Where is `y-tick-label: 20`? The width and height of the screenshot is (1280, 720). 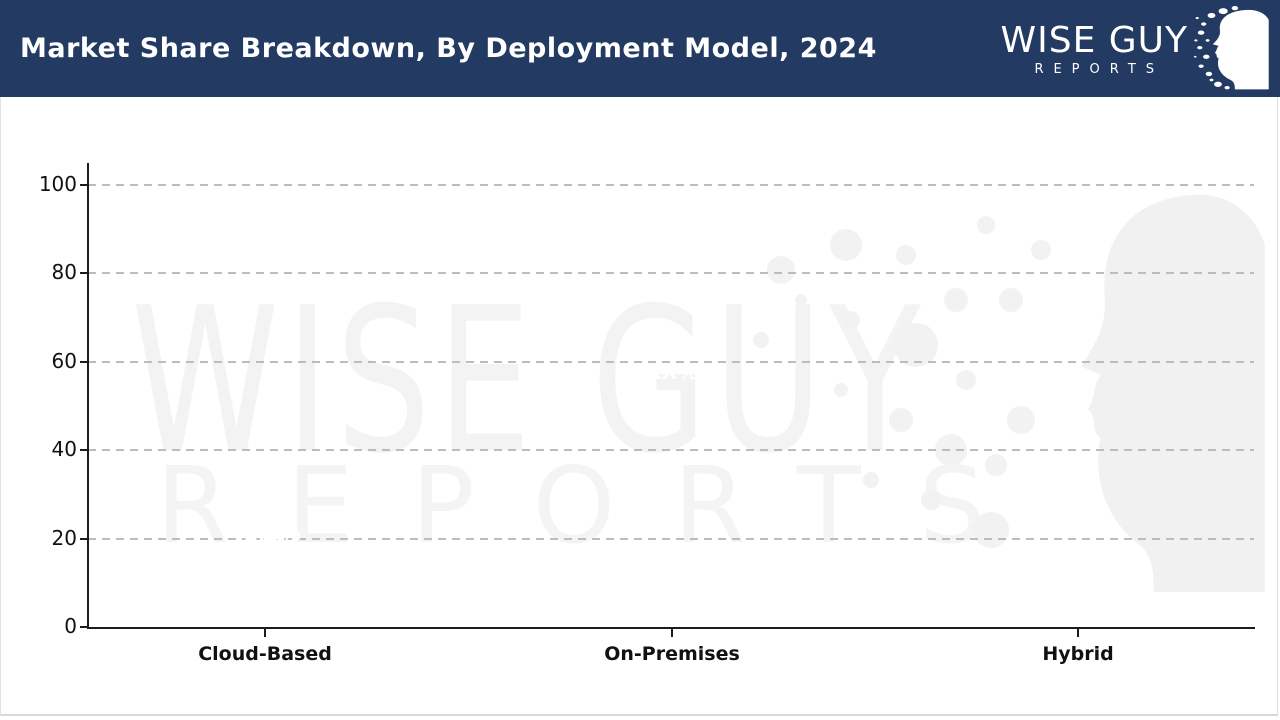
y-tick-label: 20 is located at coordinates (64, 537).